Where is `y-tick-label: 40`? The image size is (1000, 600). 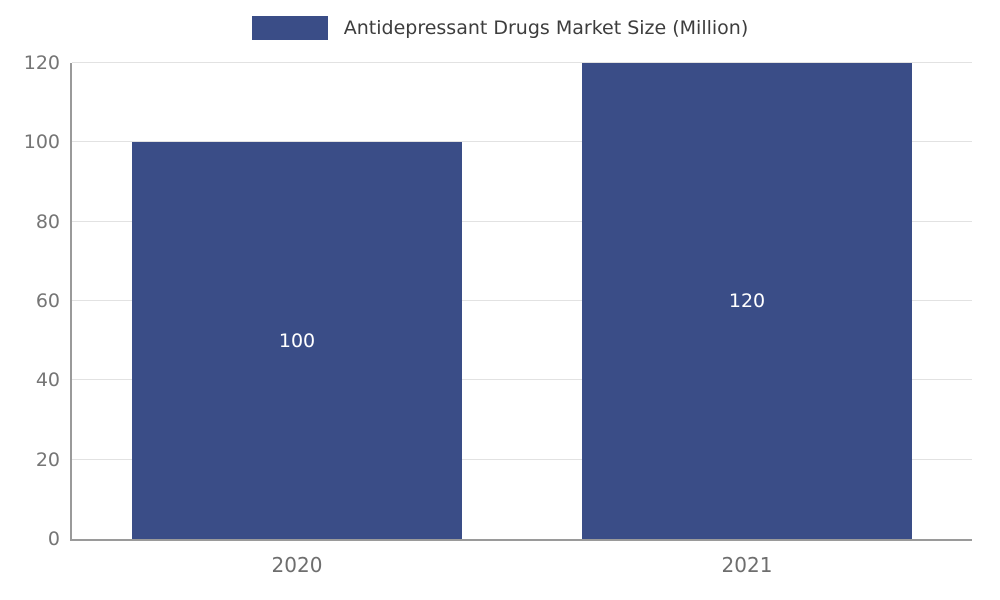
y-tick-label: 40 is located at coordinates (47, 380).